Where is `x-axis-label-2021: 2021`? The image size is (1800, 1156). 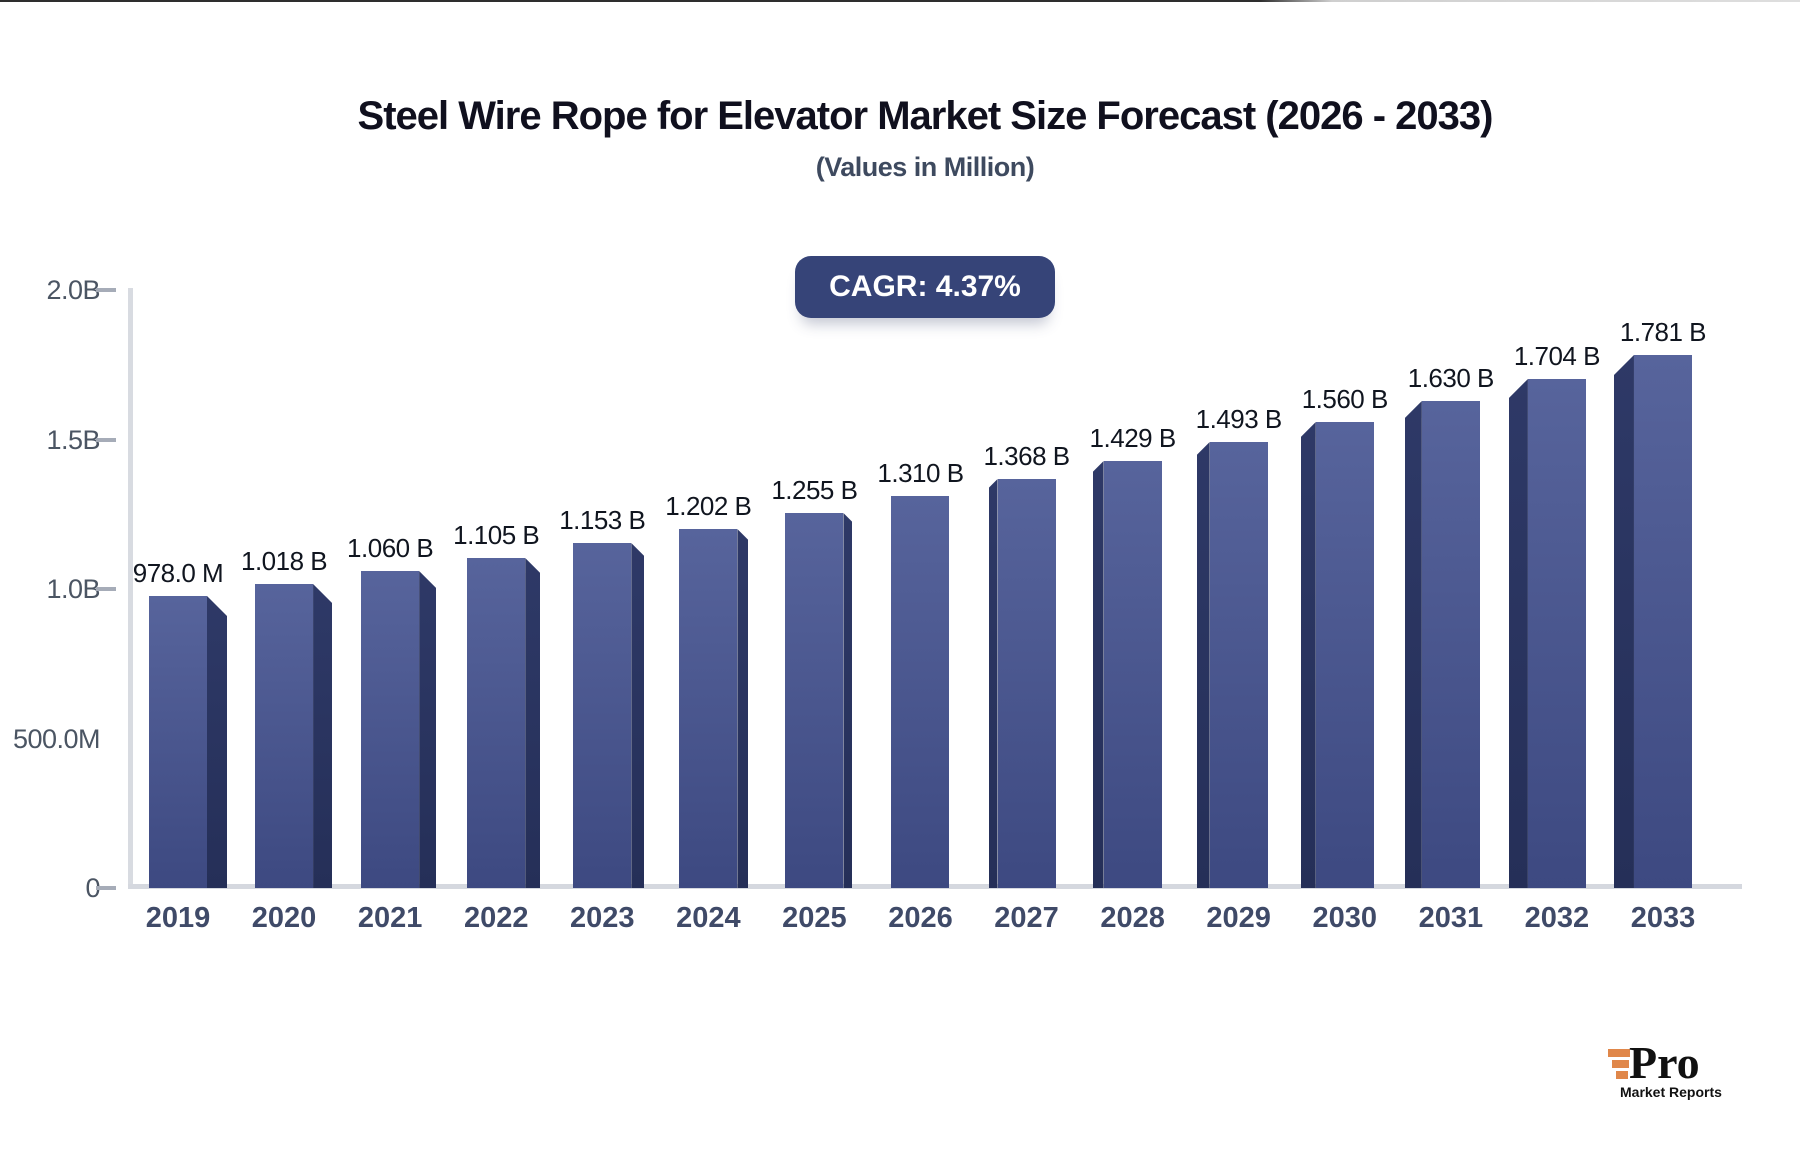
x-axis-label-2021: 2021 is located at coordinates (390, 918).